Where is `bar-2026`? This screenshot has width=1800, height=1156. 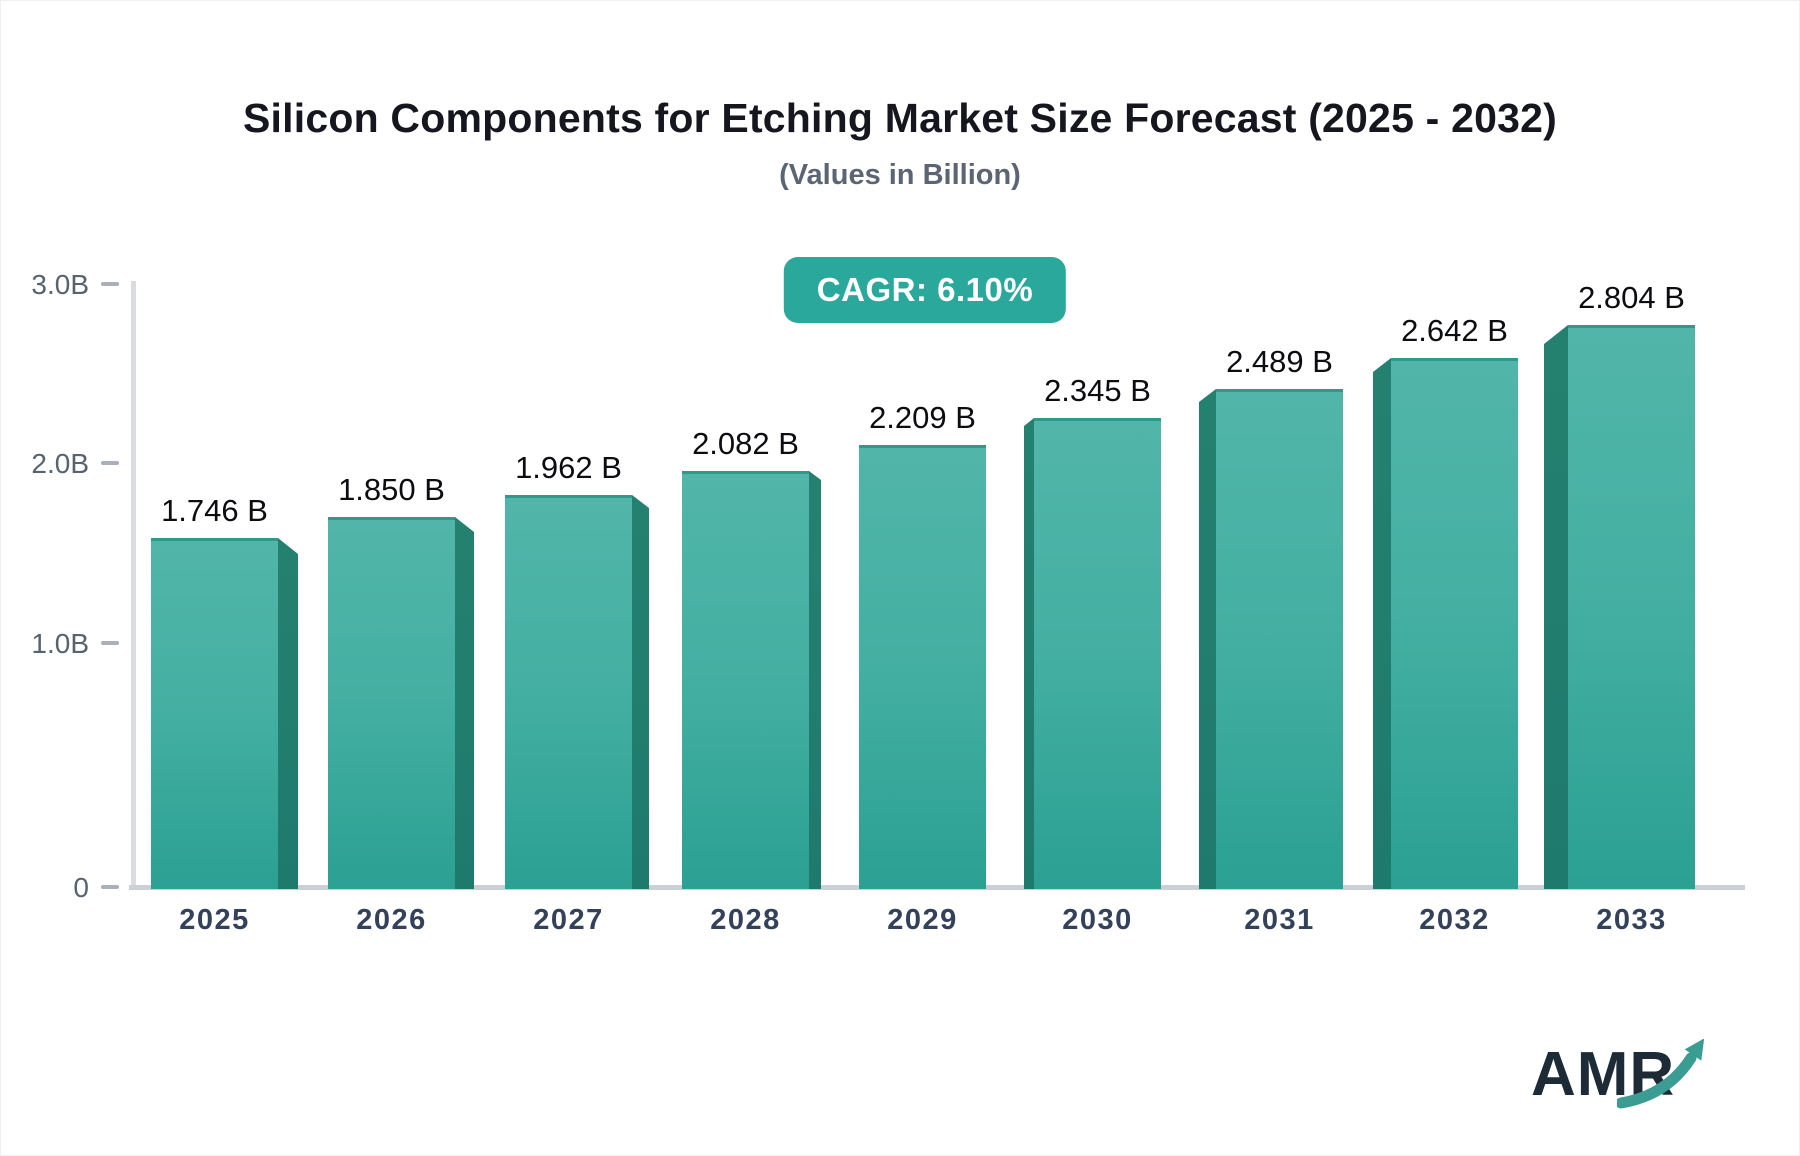 bar-2026 is located at coordinates (391, 703).